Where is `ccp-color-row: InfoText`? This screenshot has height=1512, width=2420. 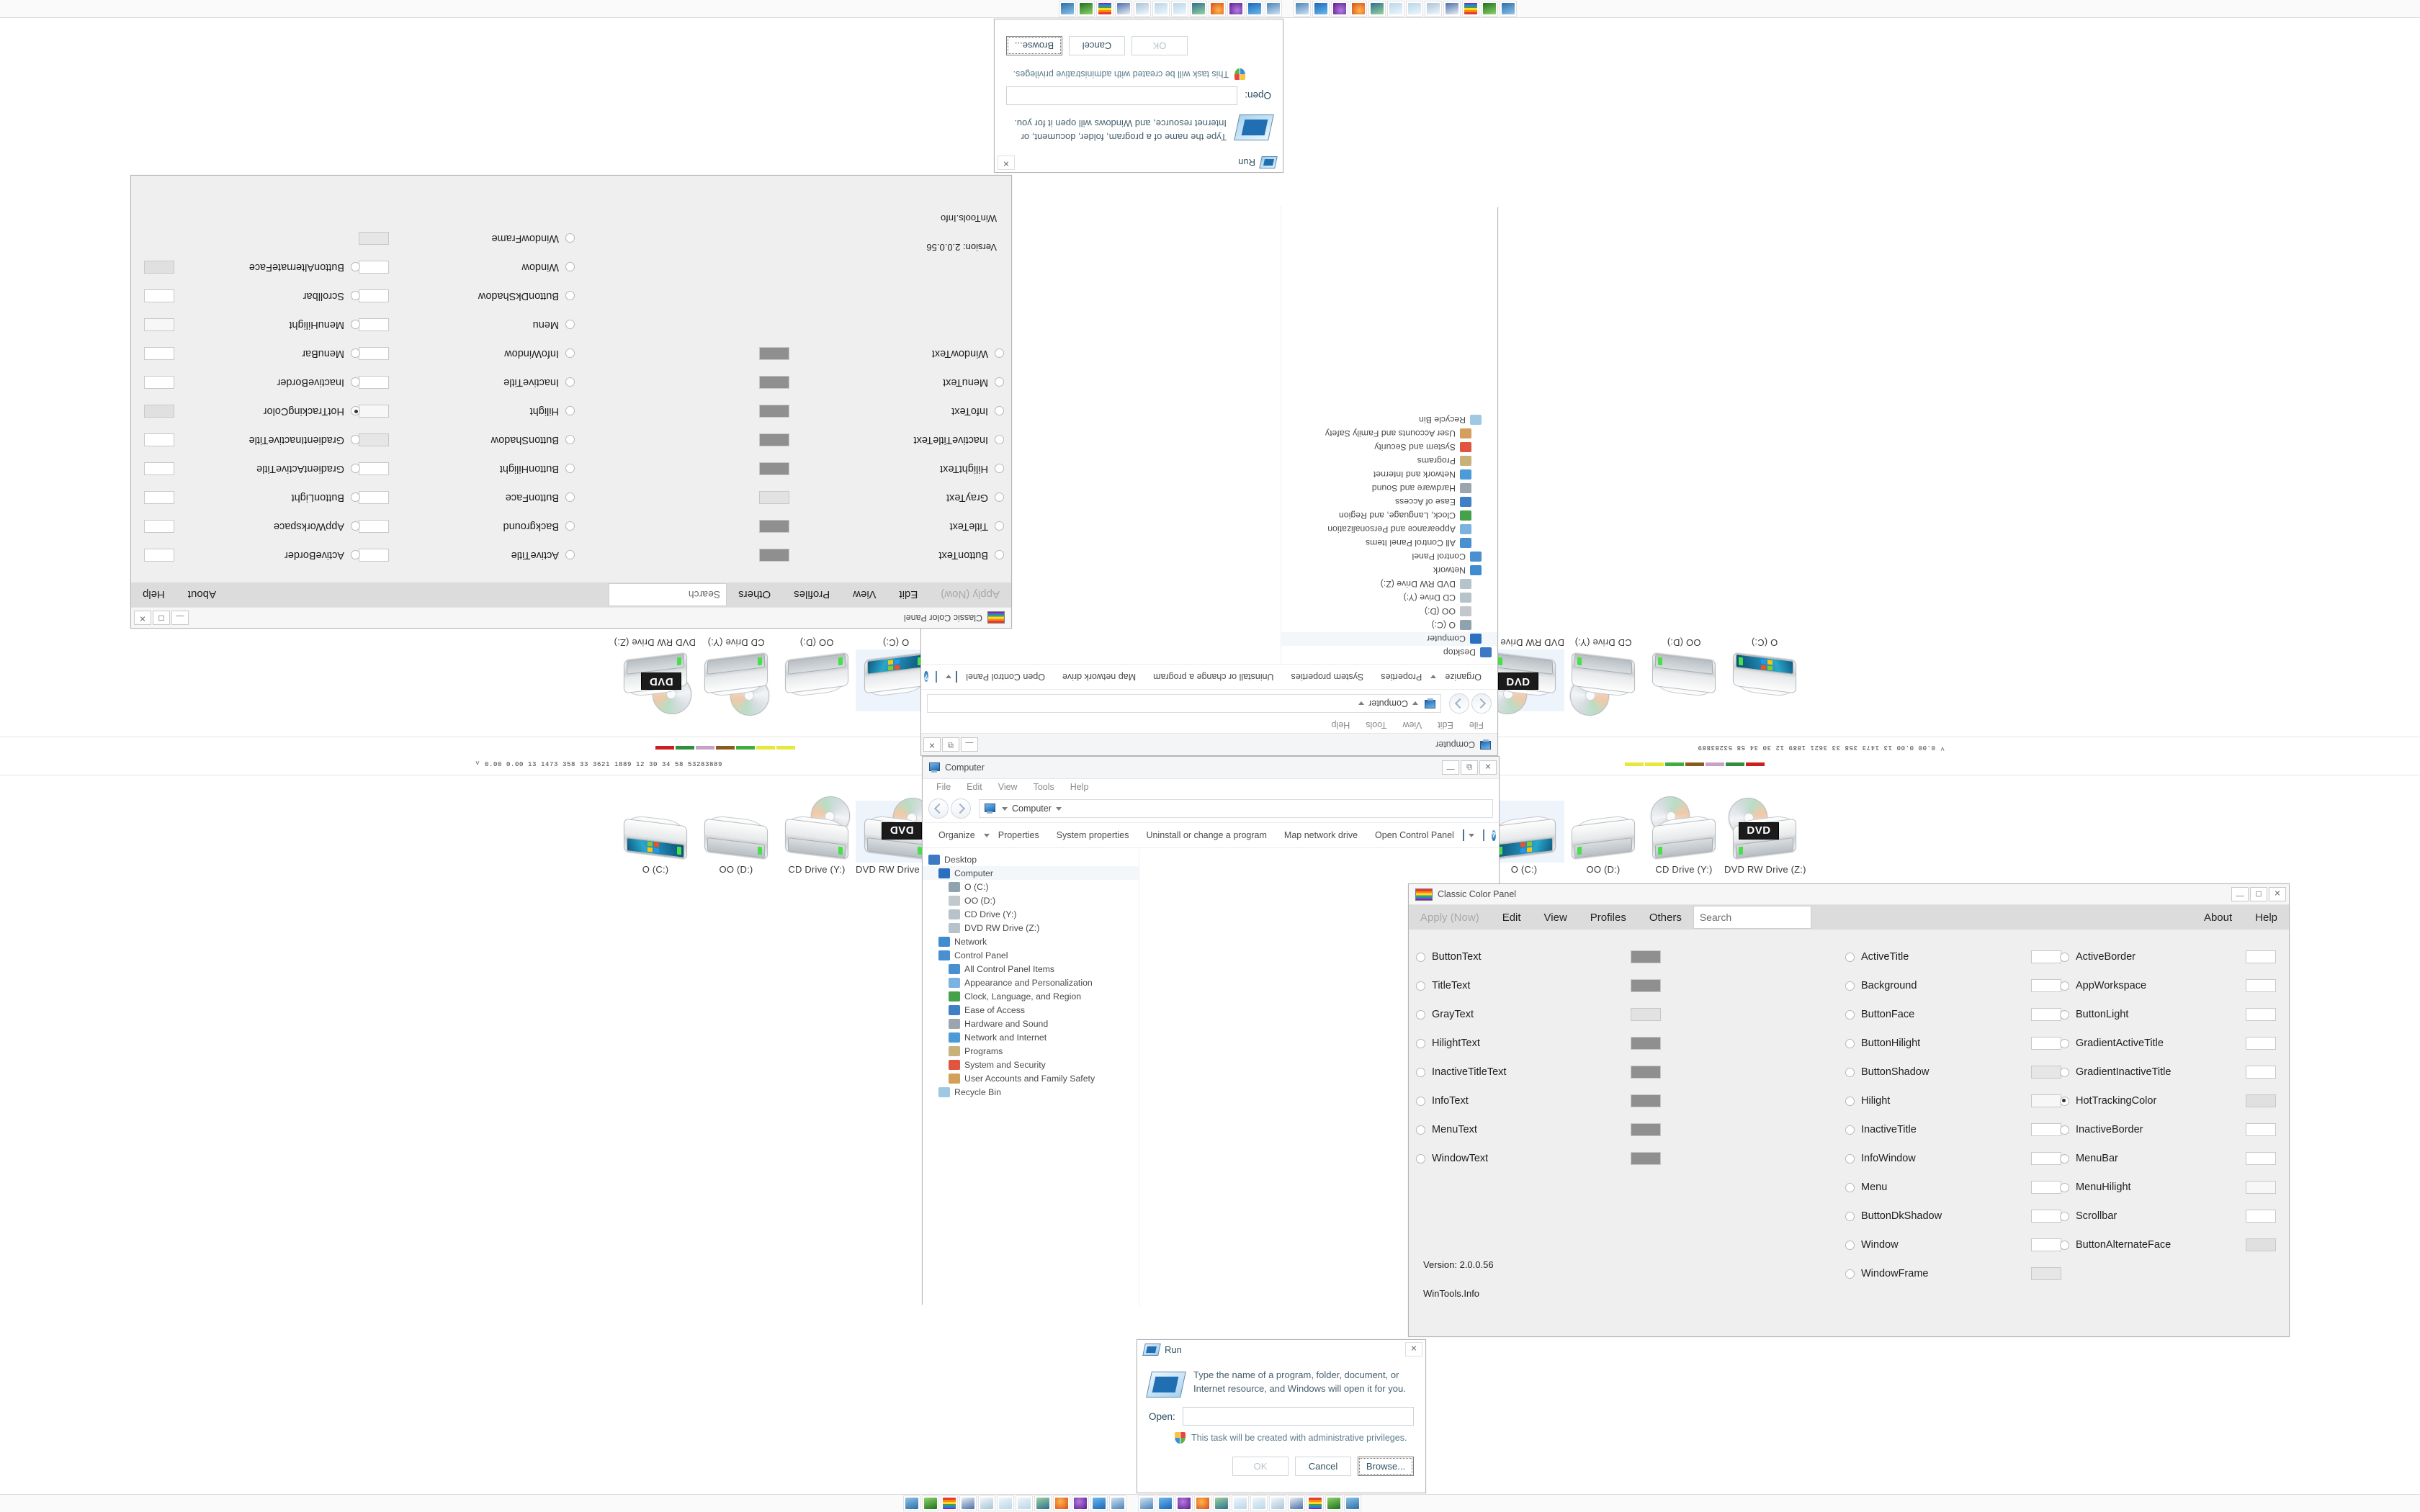 ccp-color-row: InfoText is located at coordinates (1524, 1100).